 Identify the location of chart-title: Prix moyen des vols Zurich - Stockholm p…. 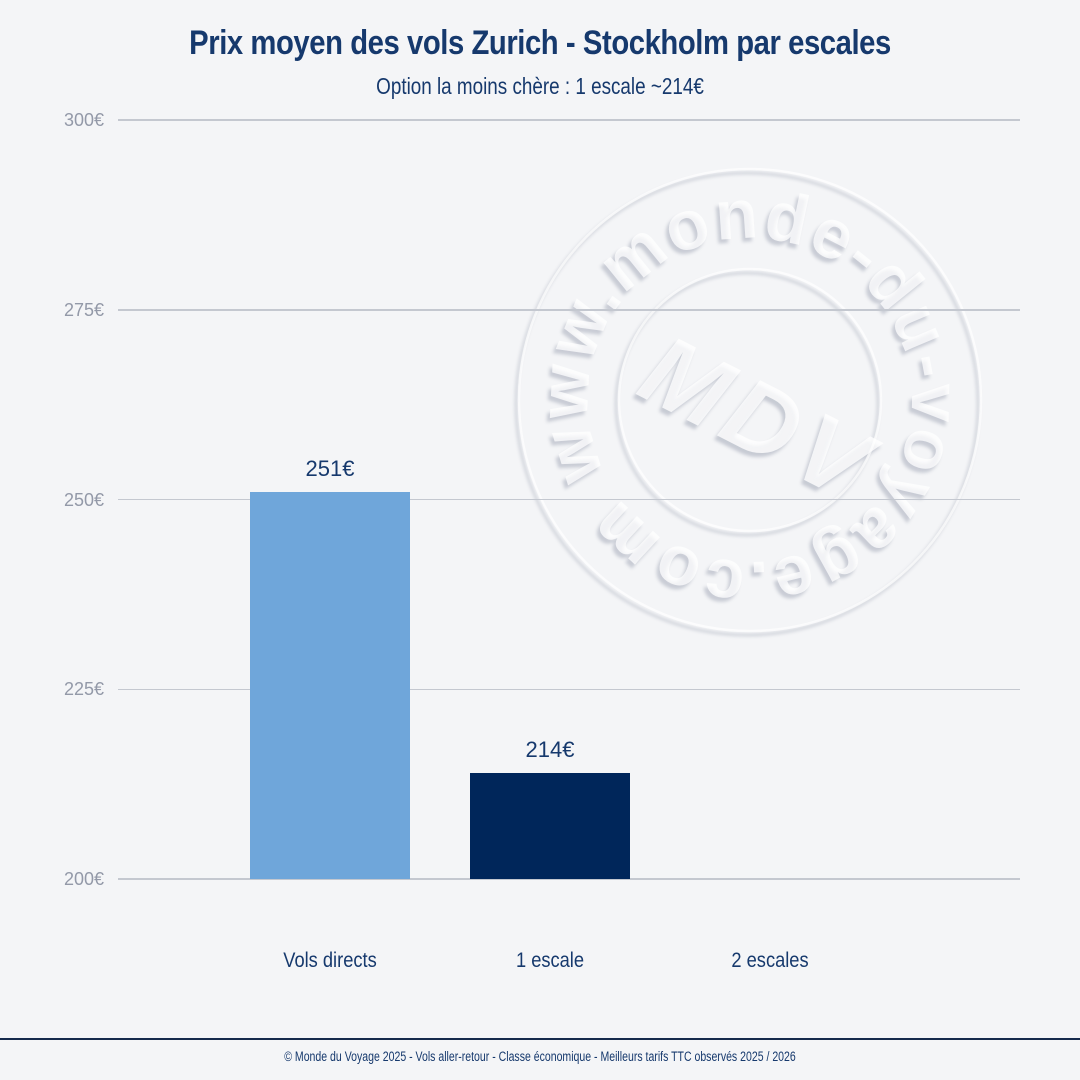
(540, 43).